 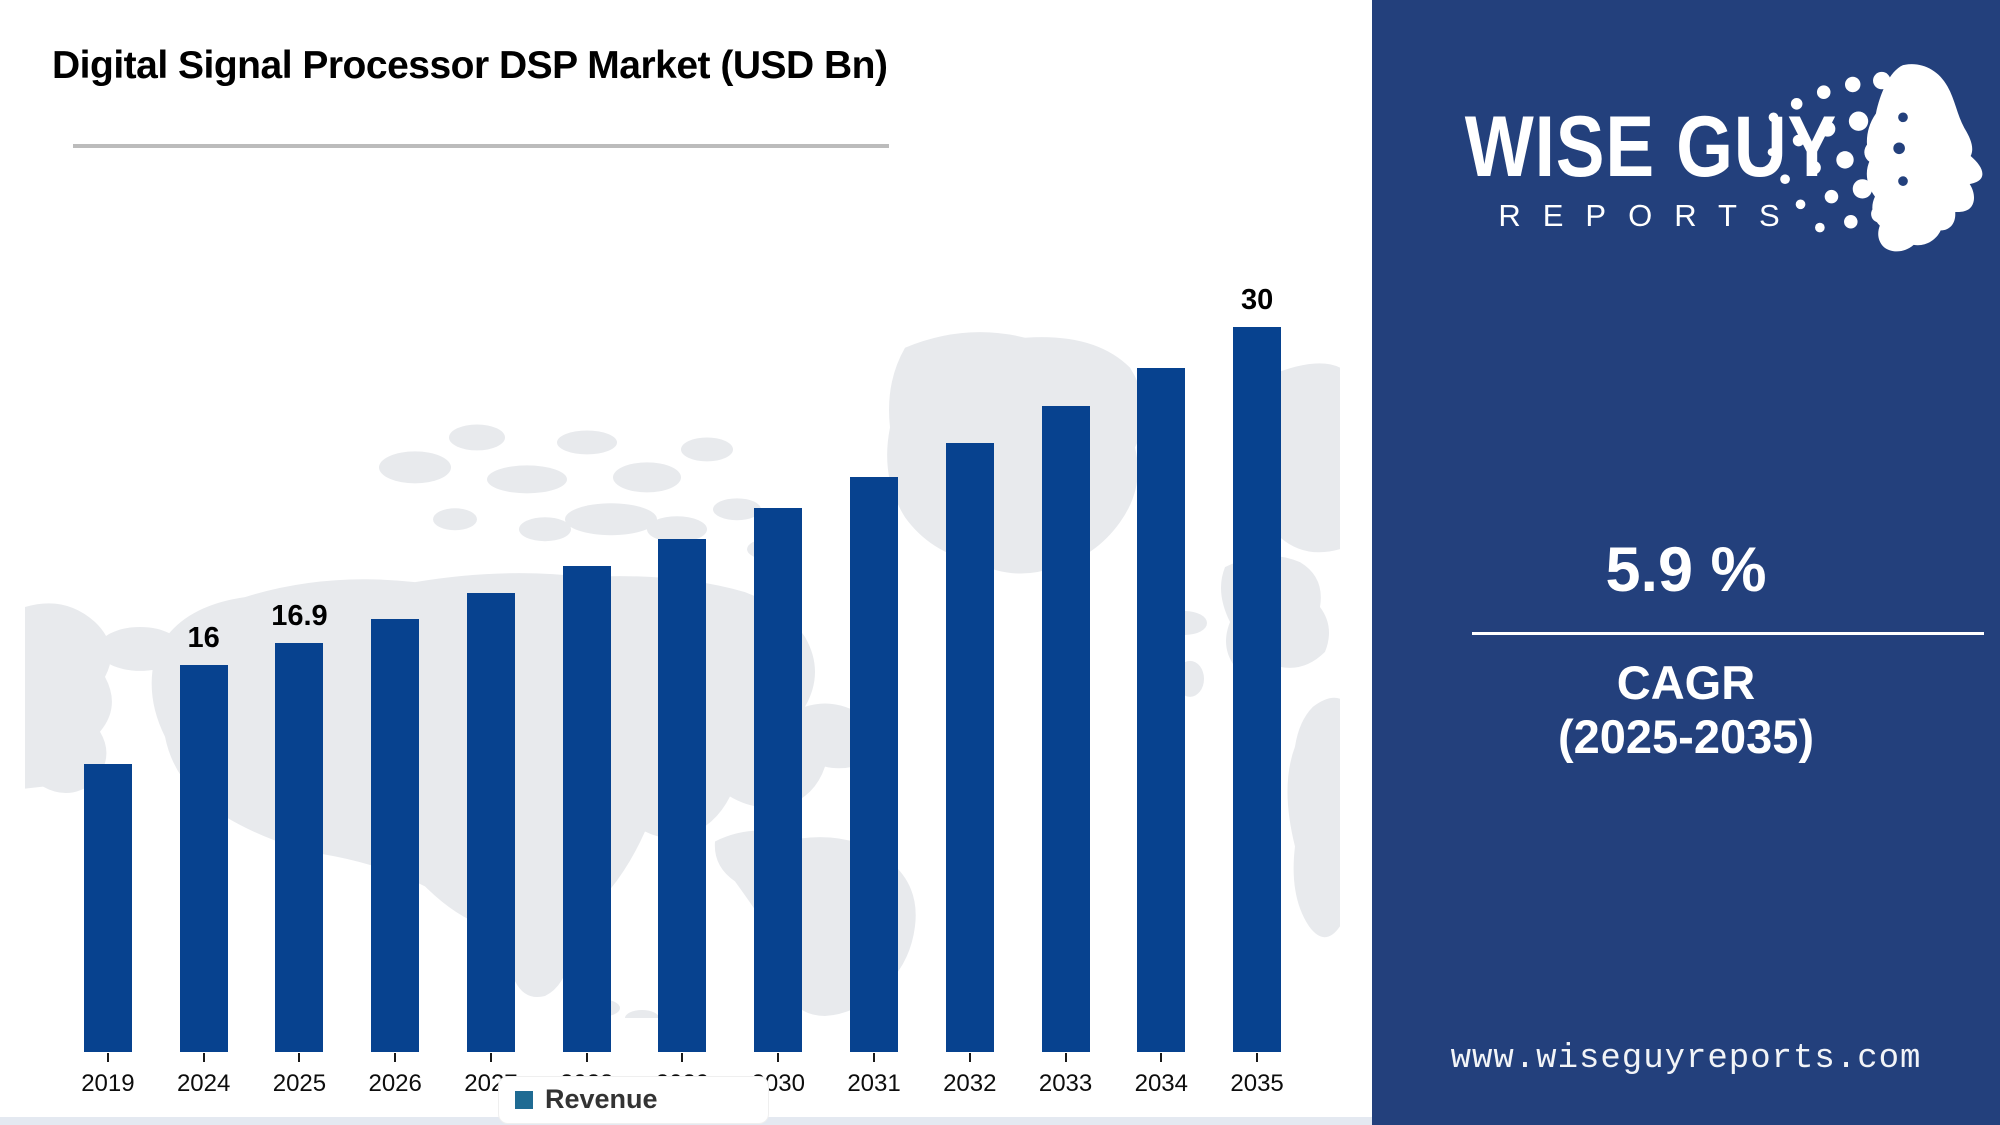 What do you see at coordinates (874, 764) in the screenshot?
I see `bar-2031` at bounding box center [874, 764].